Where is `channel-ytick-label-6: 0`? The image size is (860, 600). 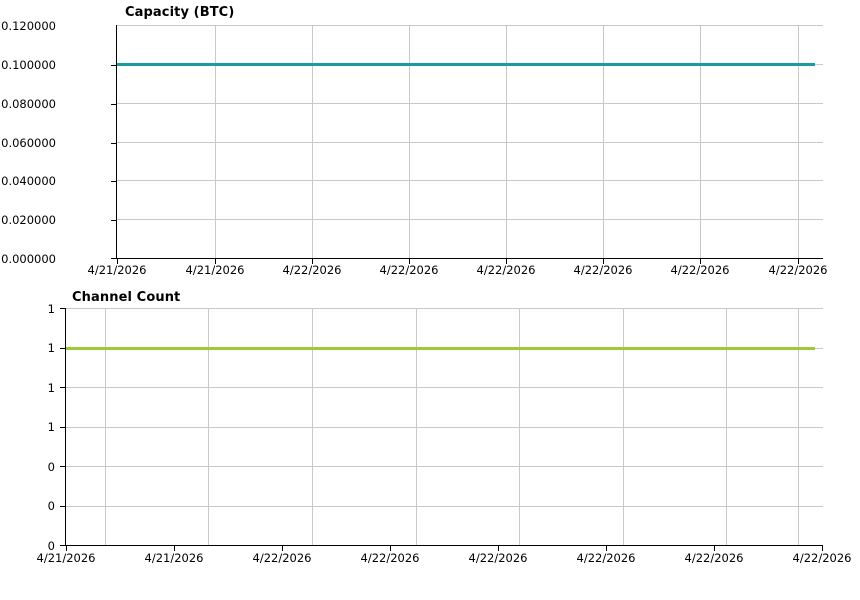
channel-ytick-label-6: 0 is located at coordinates (51, 546).